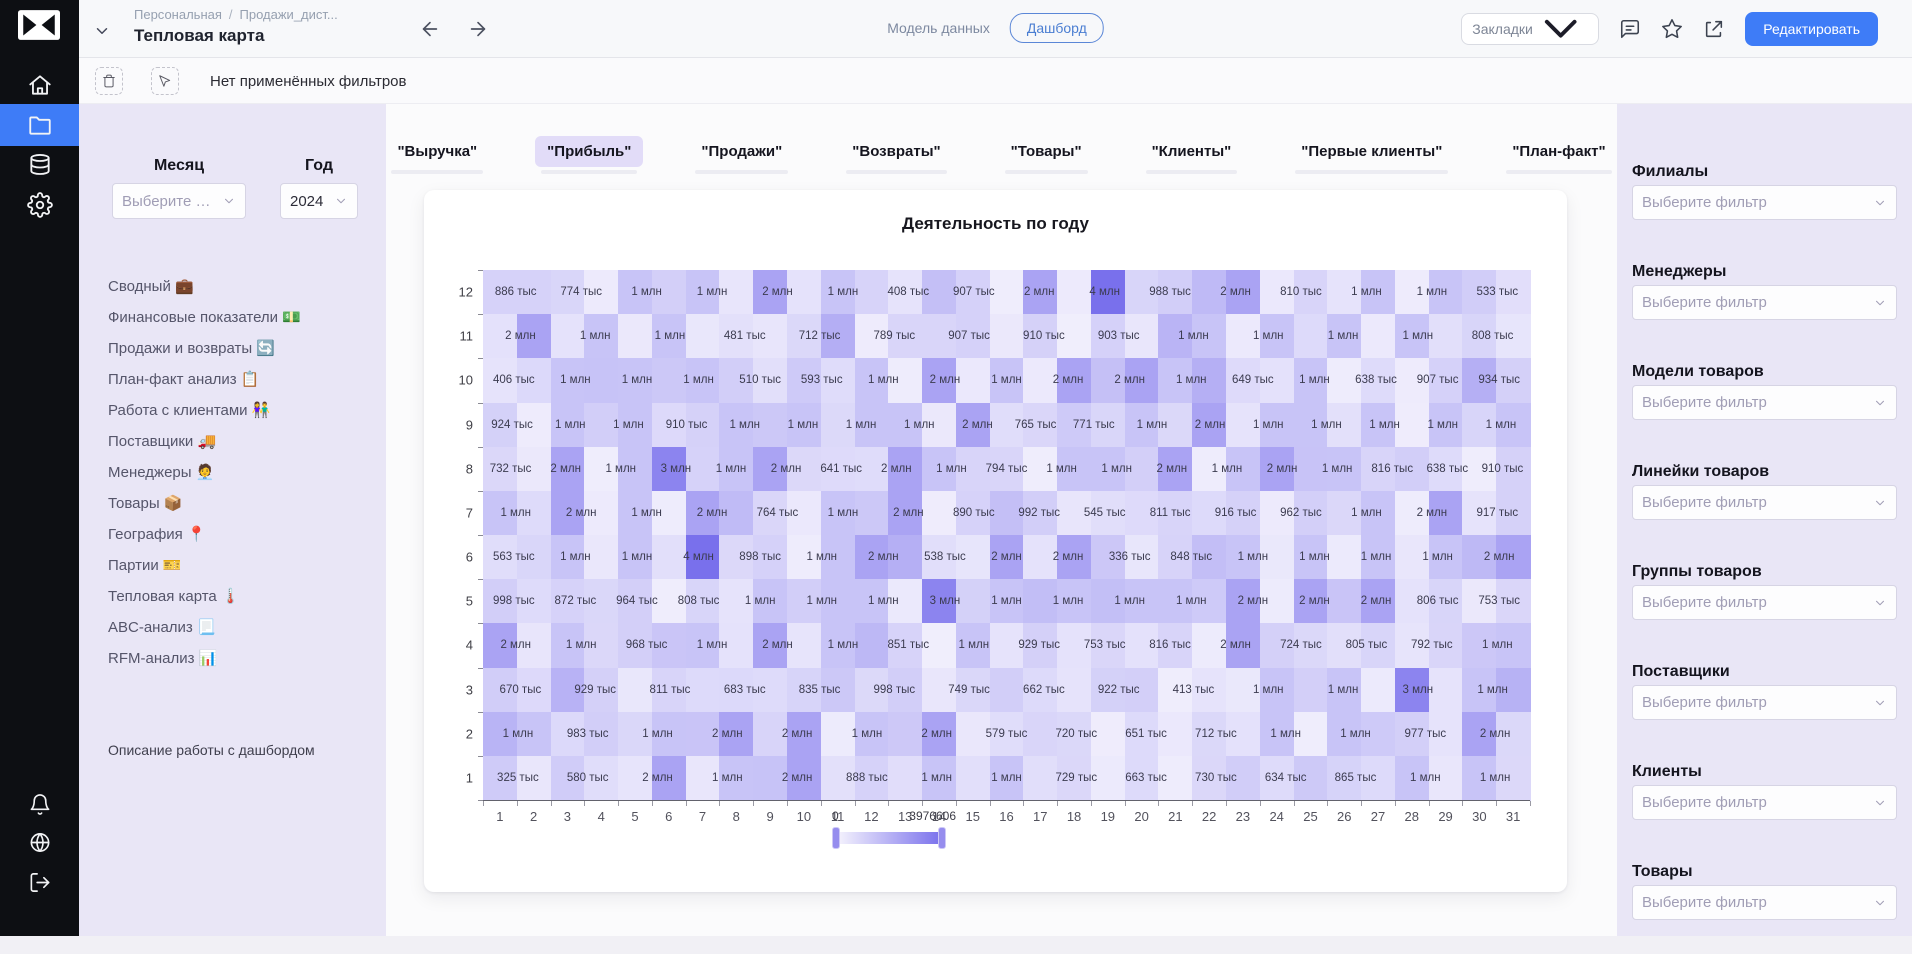 The height and width of the screenshot is (954, 1912). Describe the element at coordinates (109, 81) in the screenshot. I see `clear-filters-button` at that location.